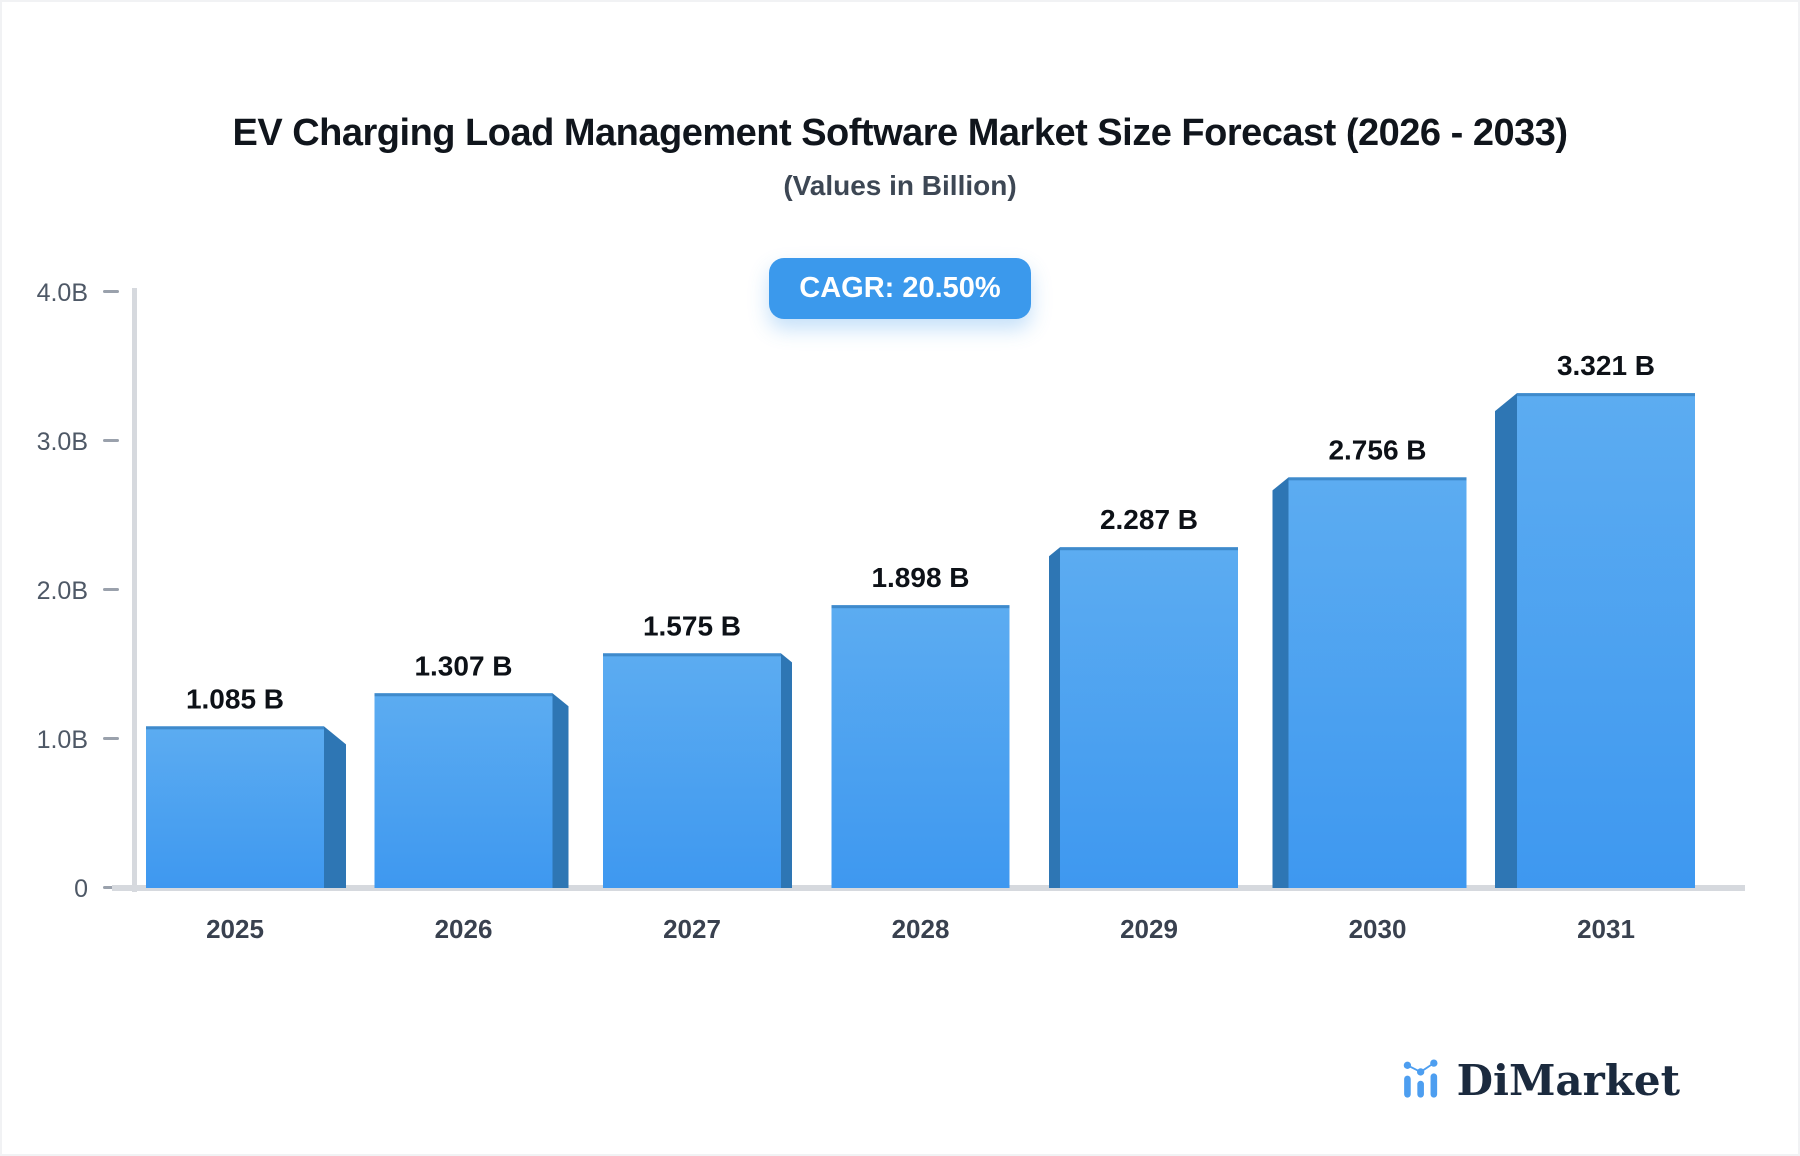 This screenshot has width=1800, height=1156. Describe the element at coordinates (463, 695) in the screenshot. I see `bar-top-edge-2026` at that location.